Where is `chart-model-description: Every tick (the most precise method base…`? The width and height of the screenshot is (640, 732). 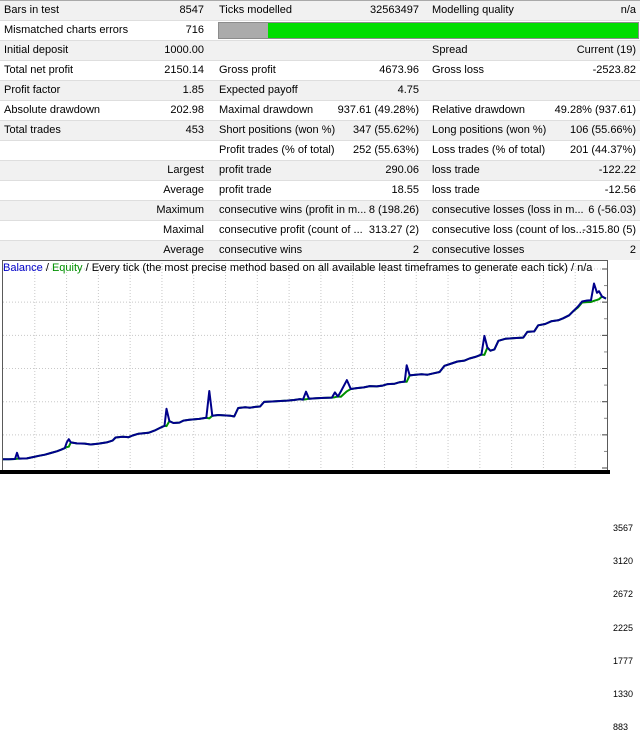 chart-model-description: Every tick (the most precise method base… is located at coordinates (342, 268).